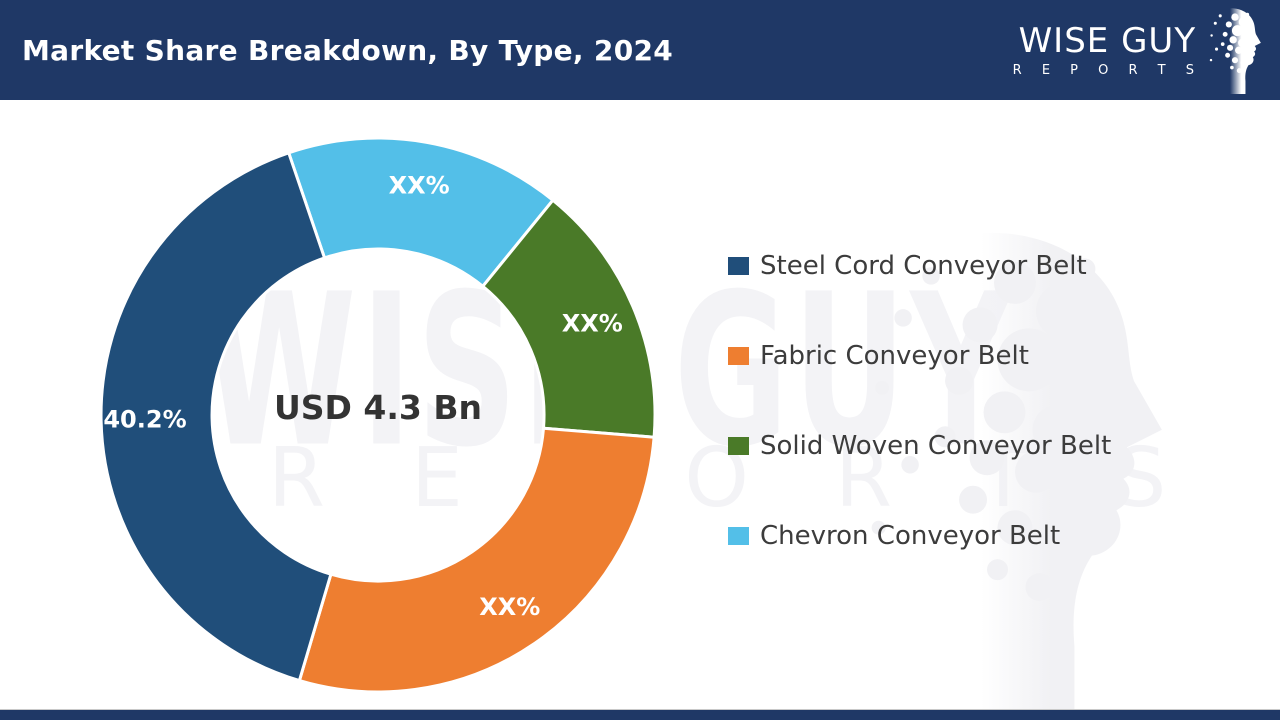 The width and height of the screenshot is (1280, 720). I want to click on donut-segment-steel-cord-conveyor-belt, so click(216, 417).